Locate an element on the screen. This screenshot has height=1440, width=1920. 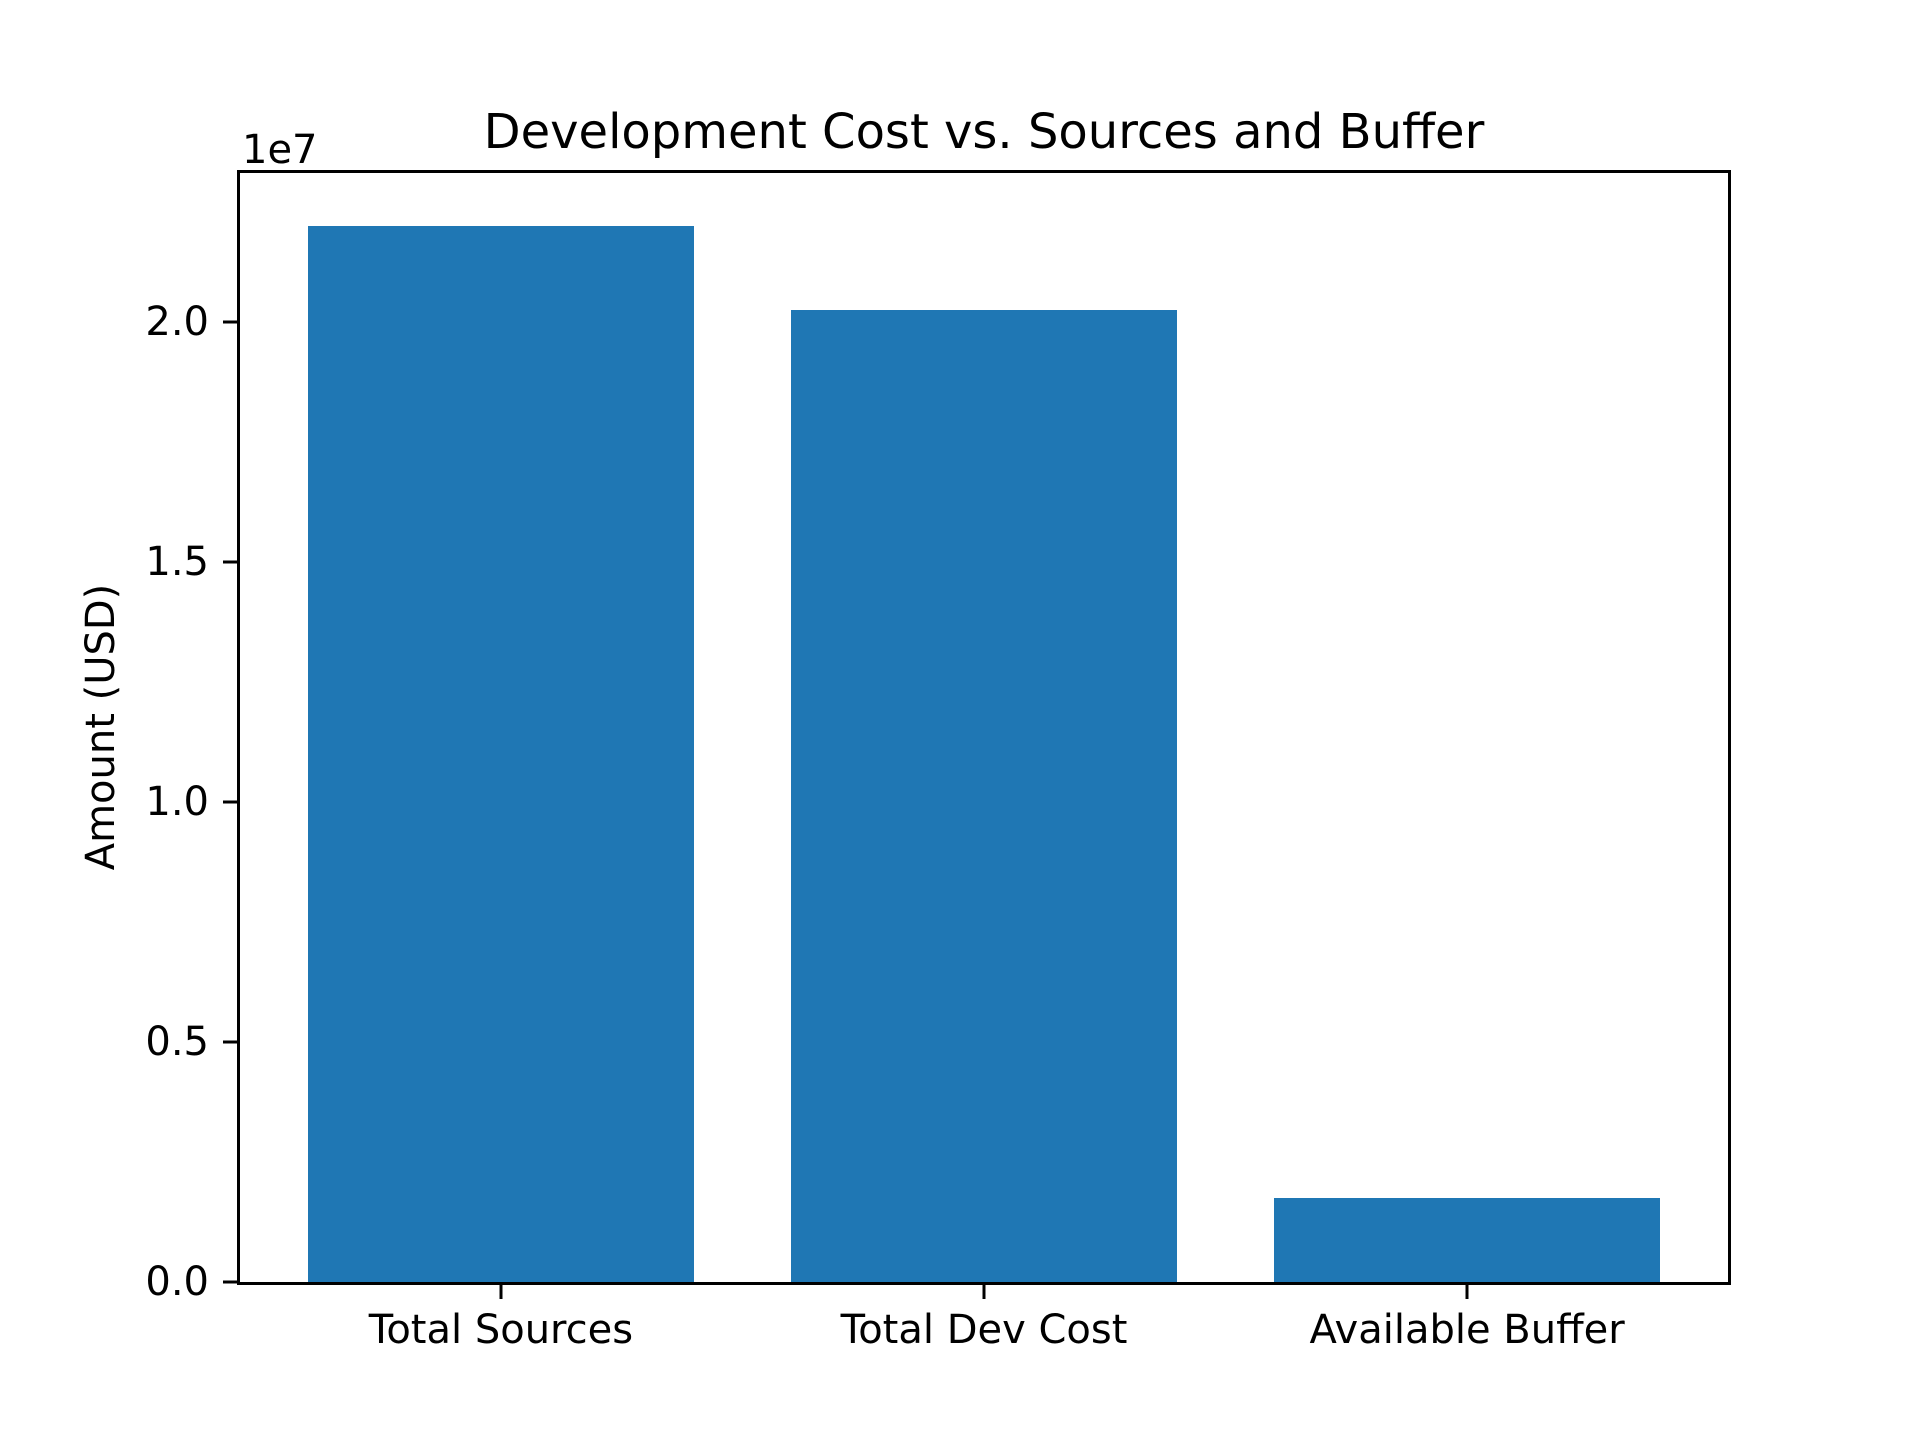
y-axis-scale-offset-label: 1e7 is located at coordinates (280, 150).